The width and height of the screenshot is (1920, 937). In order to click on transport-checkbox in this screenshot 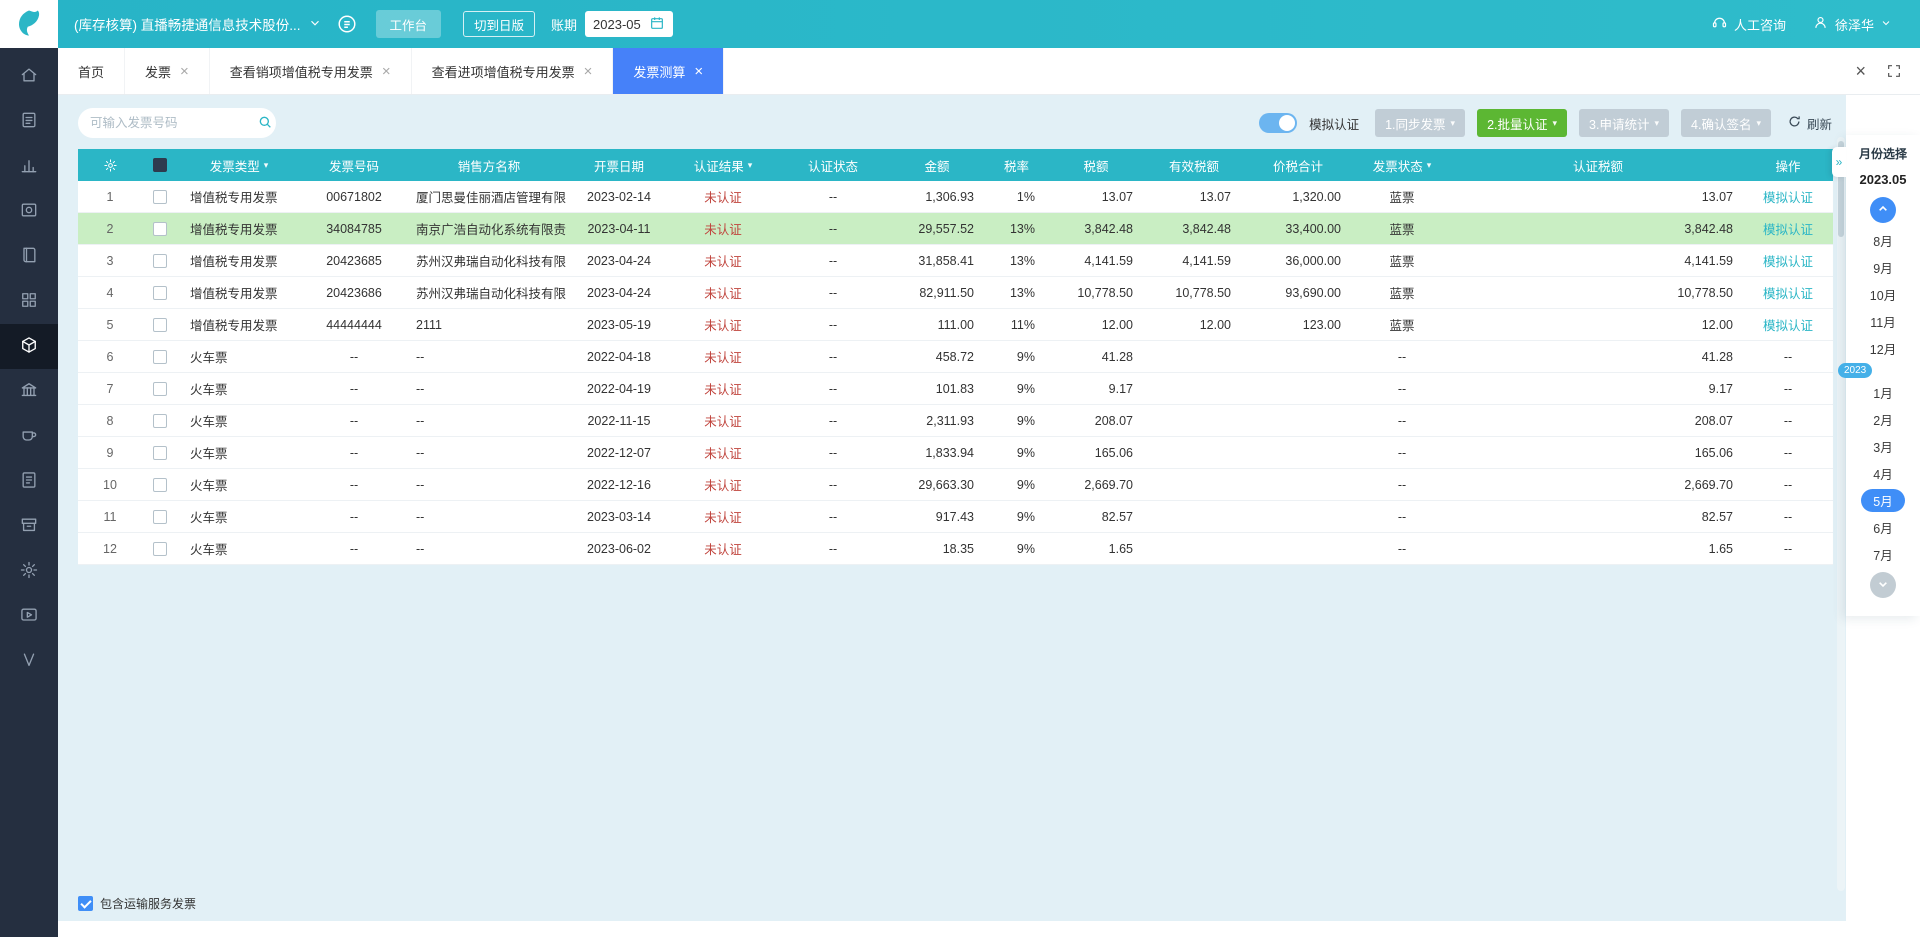, I will do `click(85, 903)`.